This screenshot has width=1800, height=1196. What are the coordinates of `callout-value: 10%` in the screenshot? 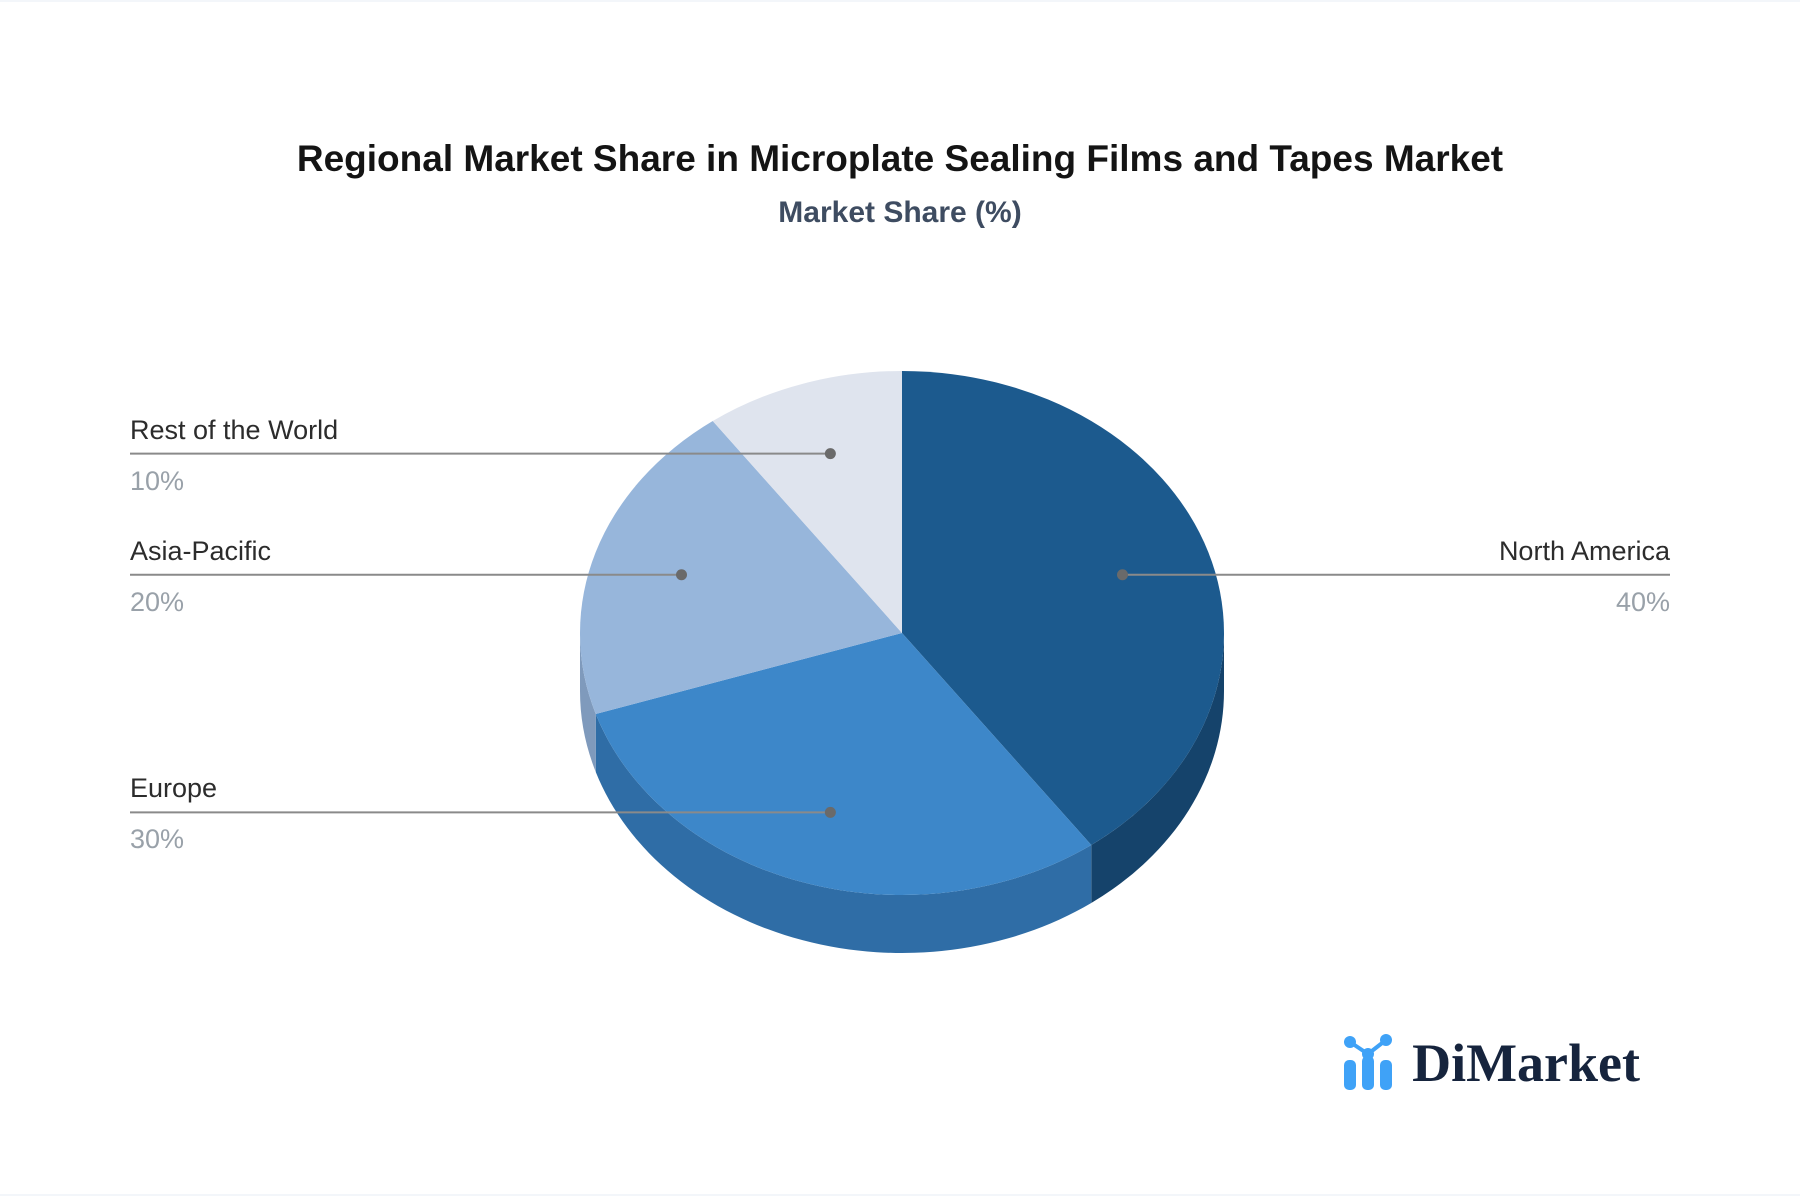 It's located at (157, 480).